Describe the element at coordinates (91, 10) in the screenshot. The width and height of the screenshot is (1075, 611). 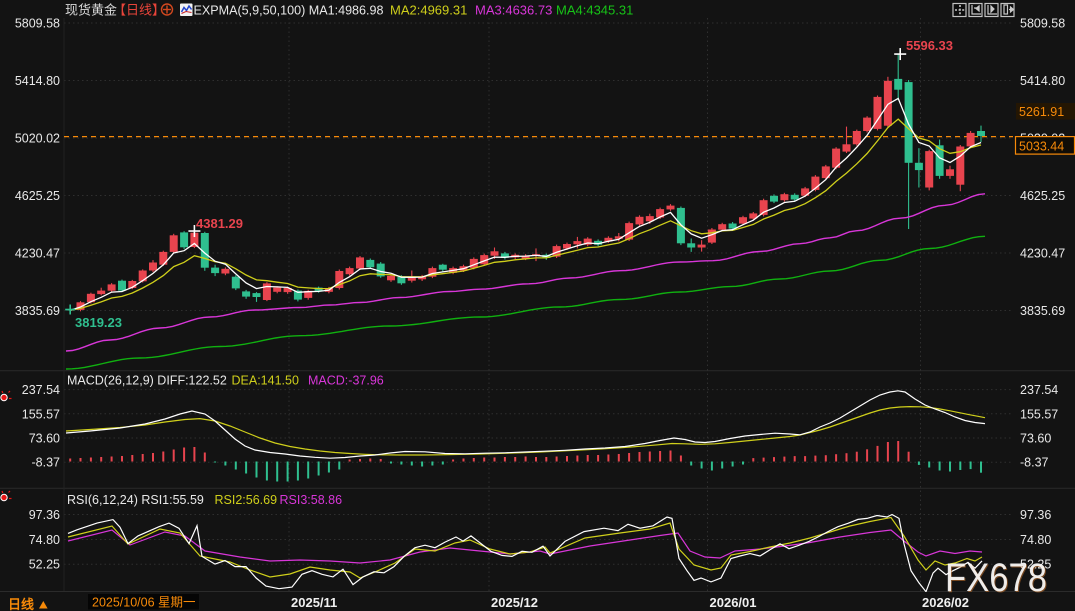
I see `svg-text: 现货黄金` at that location.